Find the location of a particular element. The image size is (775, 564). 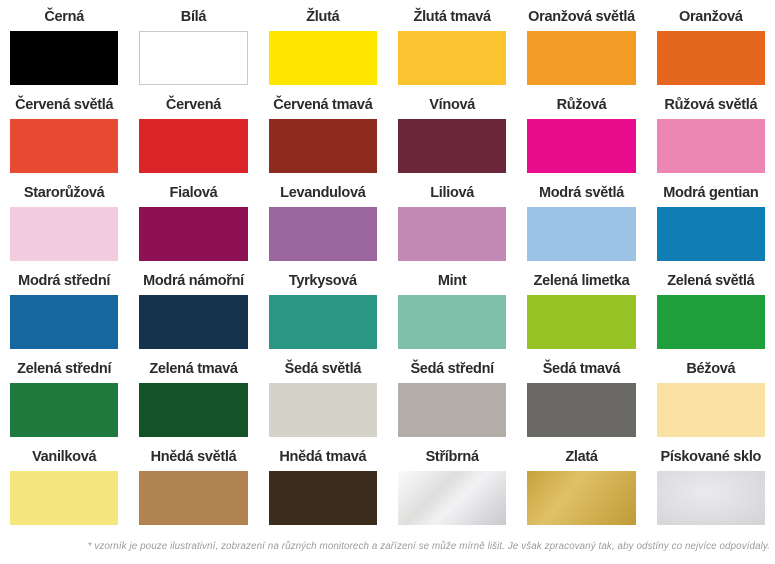

swatch-cell-staroruzova: Starorůžová is located at coordinates (64, 222).